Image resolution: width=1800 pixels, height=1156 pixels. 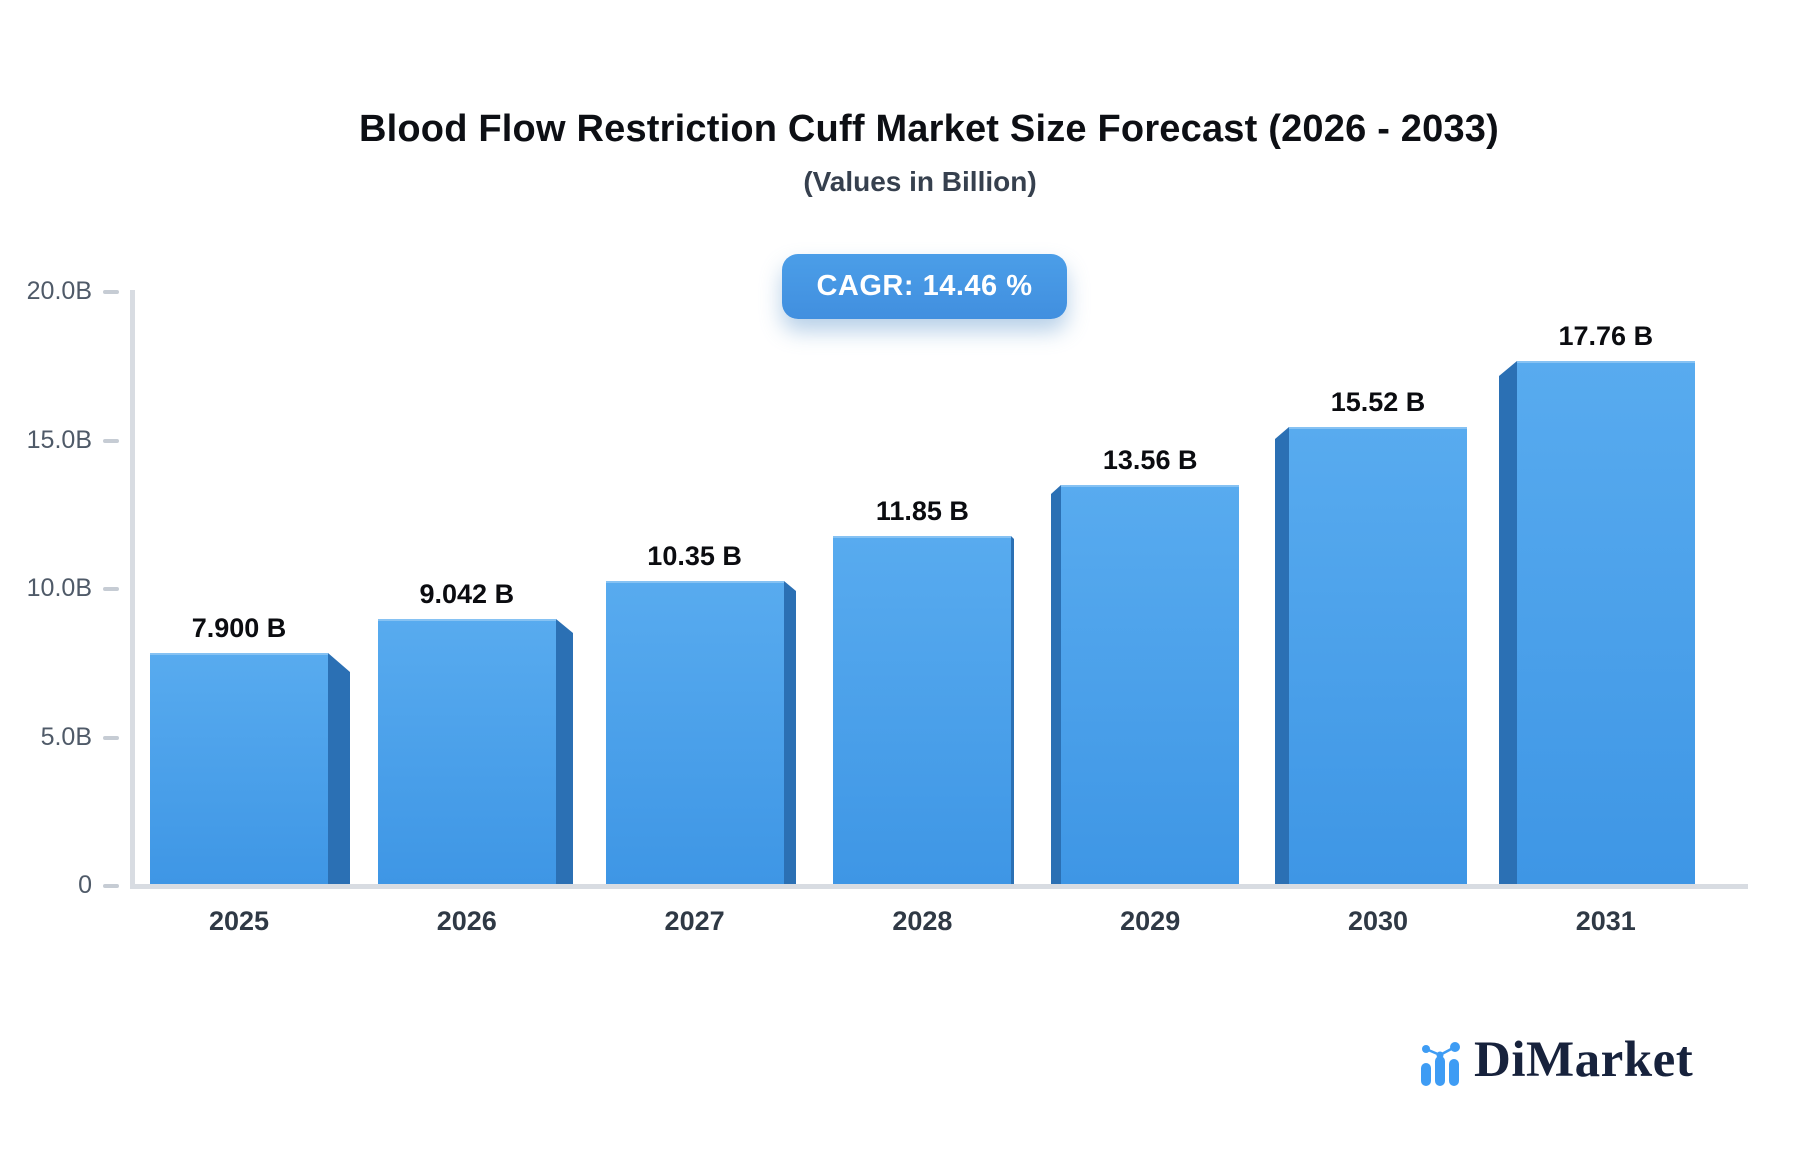 What do you see at coordinates (467, 594) in the screenshot?
I see `bar-value-label: 9.042 B` at bounding box center [467, 594].